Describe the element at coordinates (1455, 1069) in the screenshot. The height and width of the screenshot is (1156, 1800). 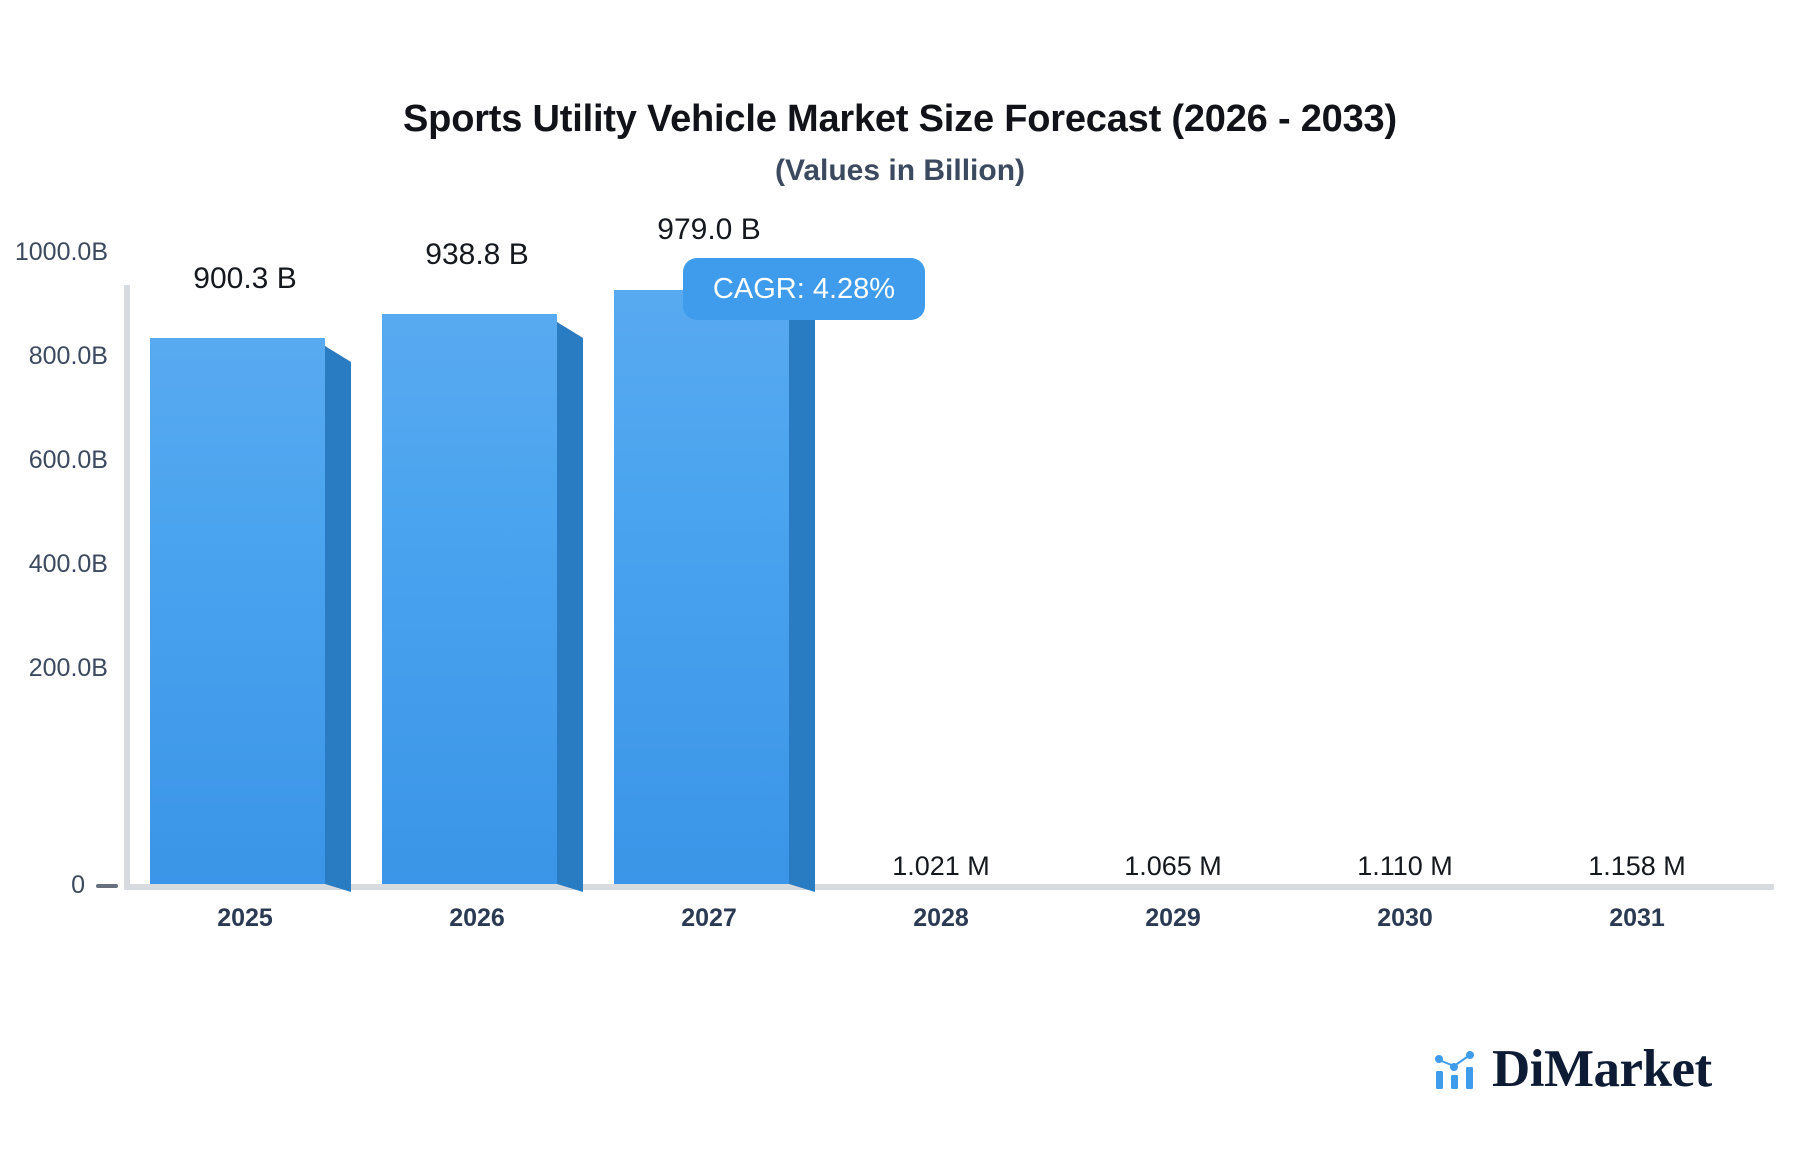
I see `bar-chart-icon` at that location.